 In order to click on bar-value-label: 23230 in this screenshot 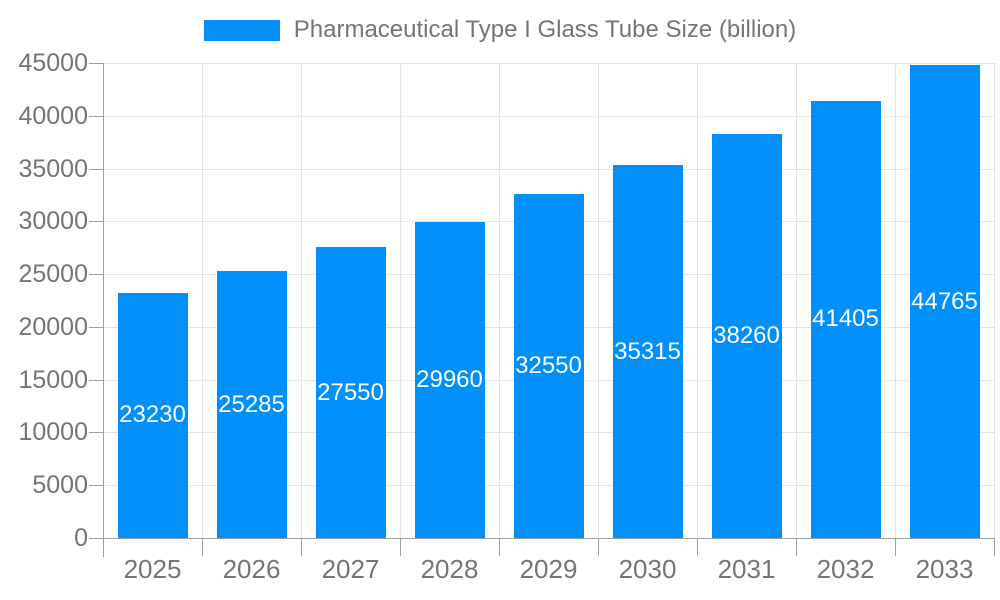, I will do `click(152, 415)`.